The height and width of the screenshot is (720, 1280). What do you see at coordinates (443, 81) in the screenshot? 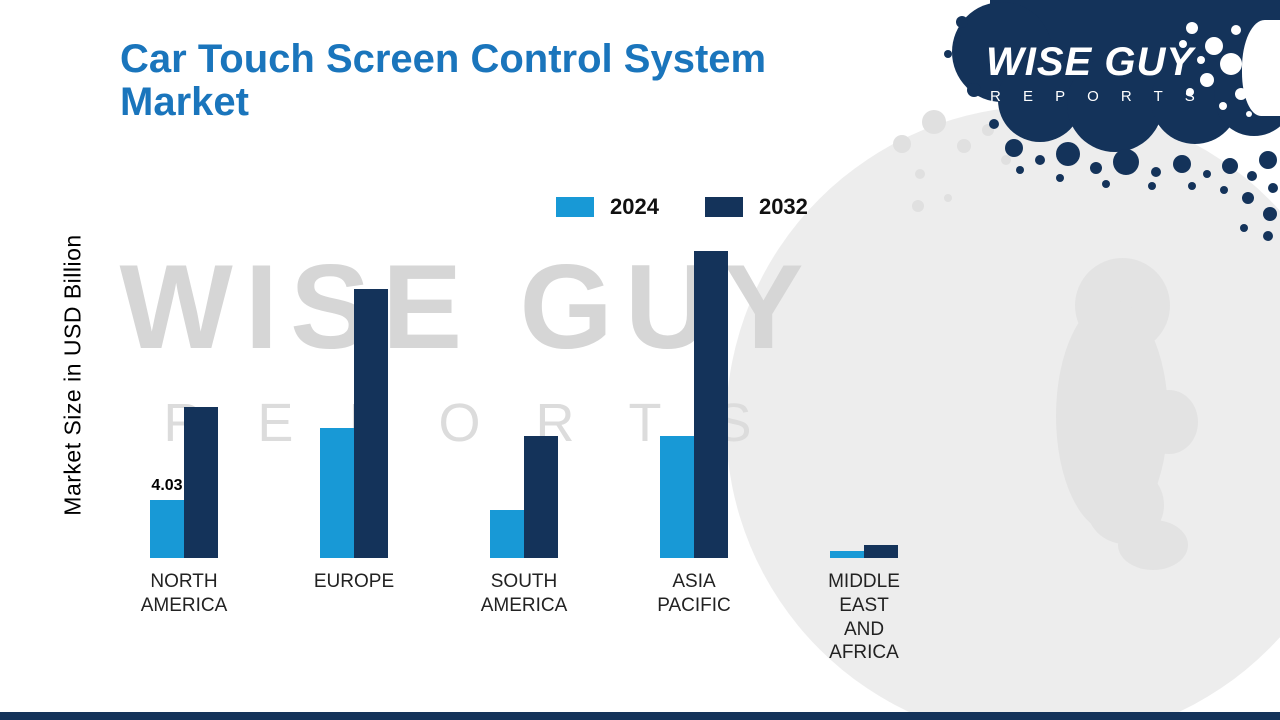
I see `chart-title: Car Touch Screen Control System Market` at bounding box center [443, 81].